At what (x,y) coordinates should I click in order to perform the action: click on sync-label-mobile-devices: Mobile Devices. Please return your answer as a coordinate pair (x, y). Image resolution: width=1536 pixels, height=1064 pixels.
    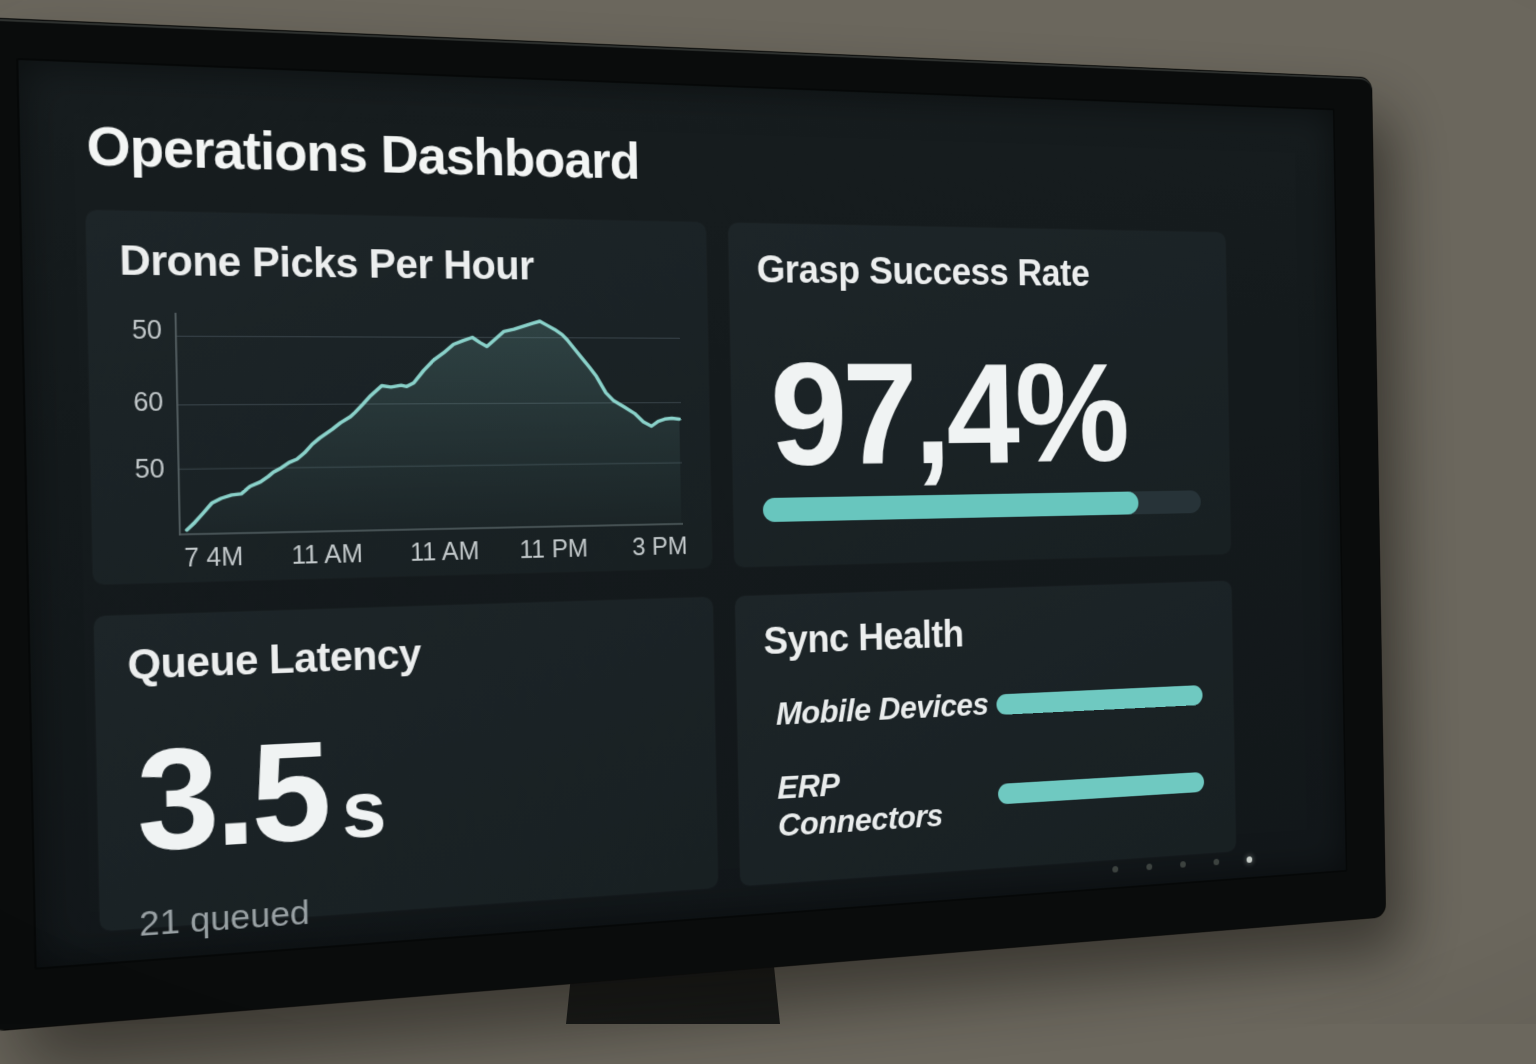
    Looking at the image, I should click on (881, 710).